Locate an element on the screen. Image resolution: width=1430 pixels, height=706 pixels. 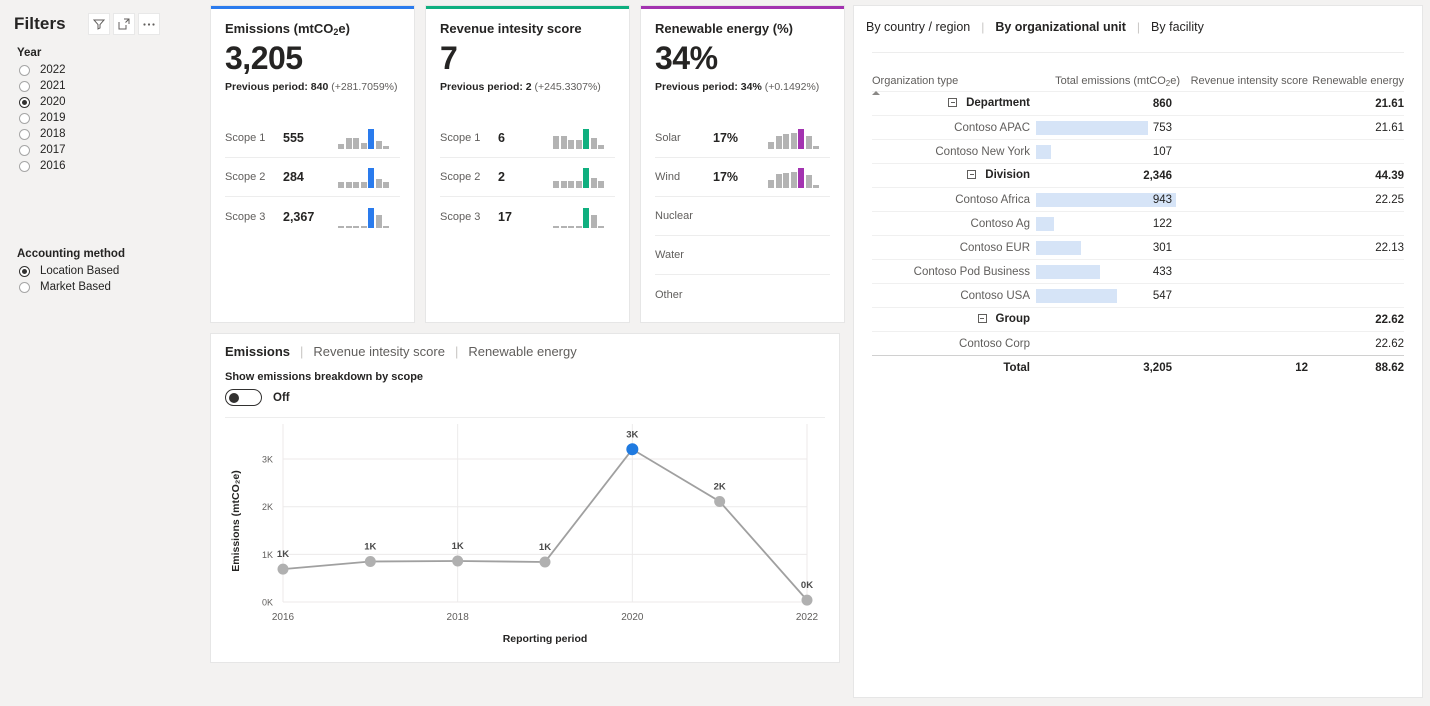
year-option-label: 2017 is located at coordinates (53, 150).